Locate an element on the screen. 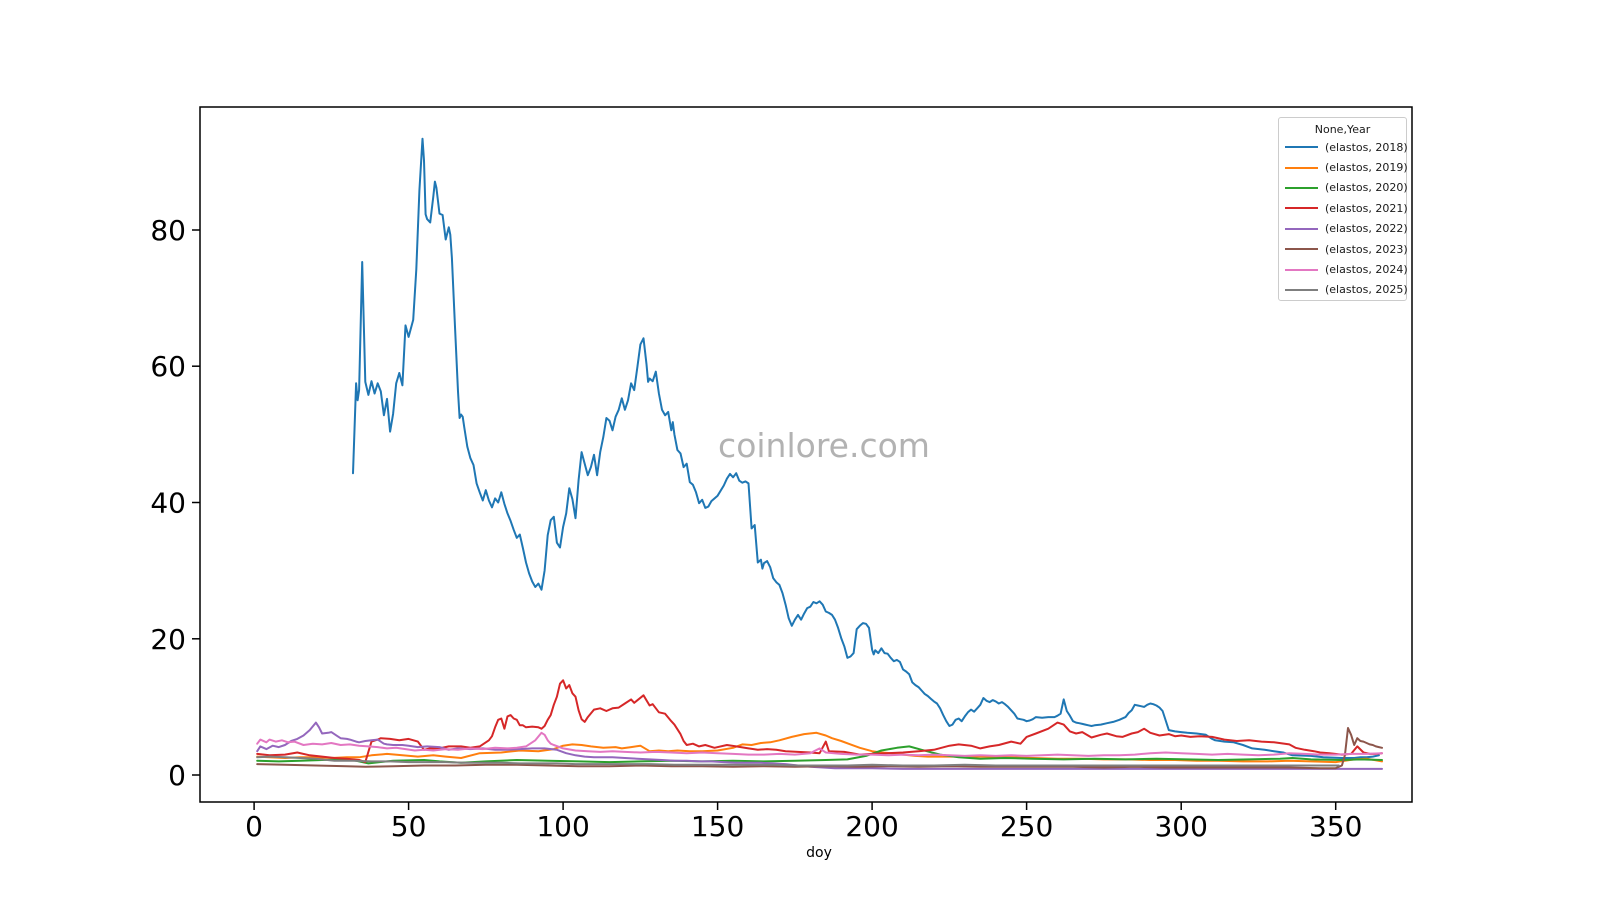 The width and height of the screenshot is (1600, 900). legend-item-2024: (elastos, 2024) is located at coordinates (1343, 269).